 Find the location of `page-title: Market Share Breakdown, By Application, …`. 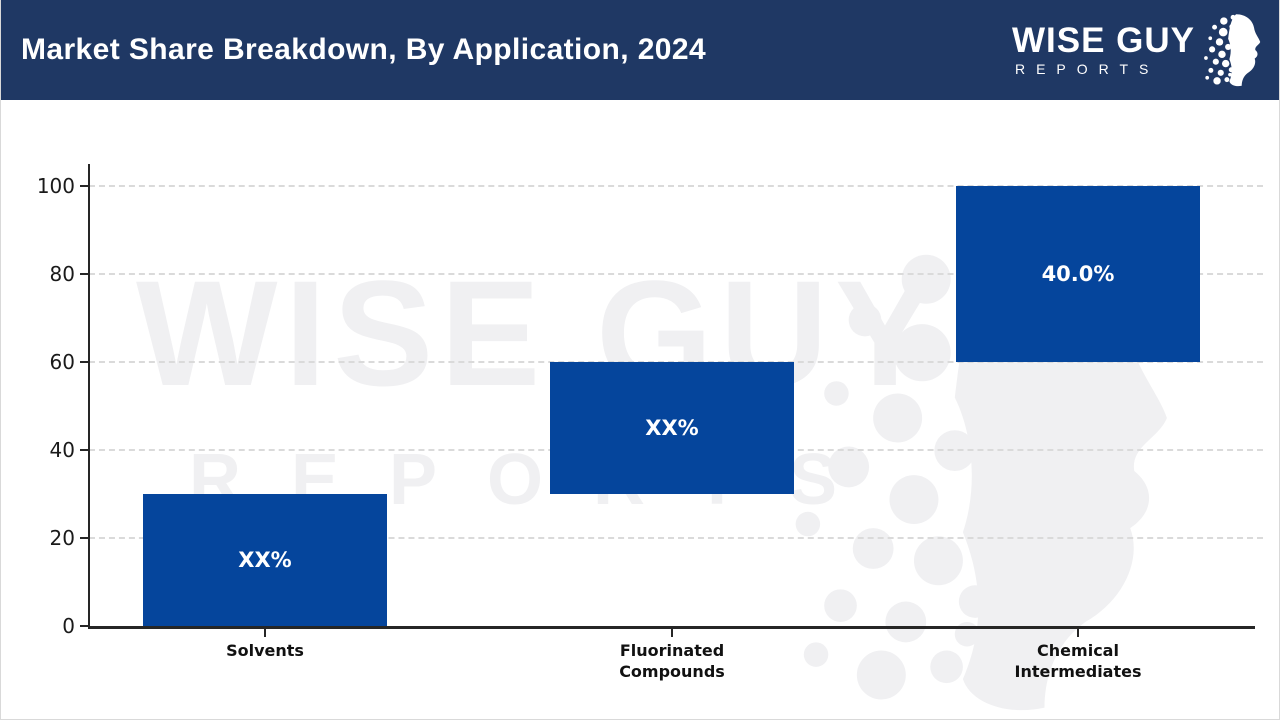

page-title: Market Share Breakdown, By Application, … is located at coordinates (364, 49).